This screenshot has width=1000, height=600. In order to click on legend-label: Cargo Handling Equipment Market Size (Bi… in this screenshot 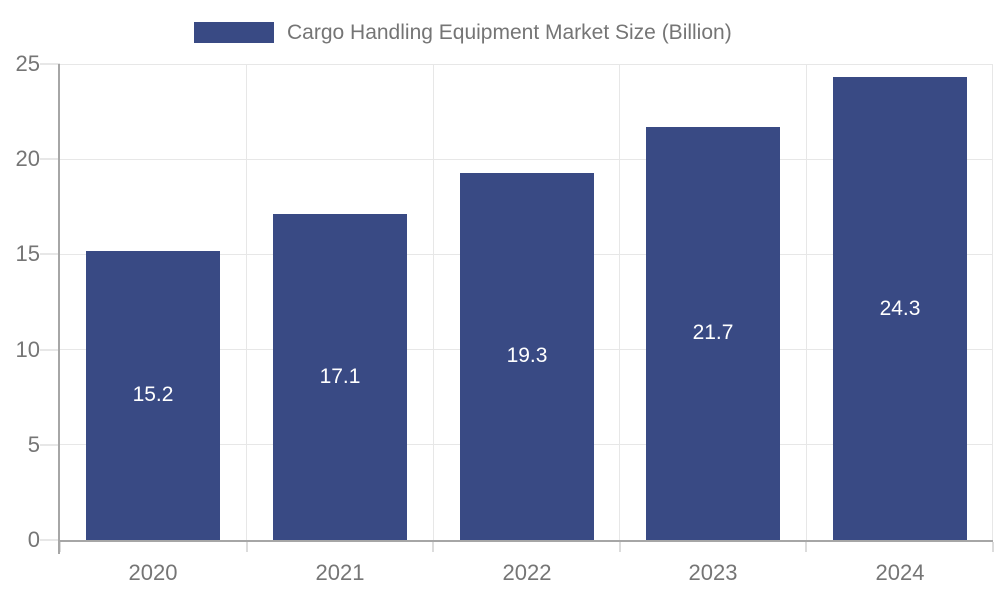, I will do `click(509, 32)`.